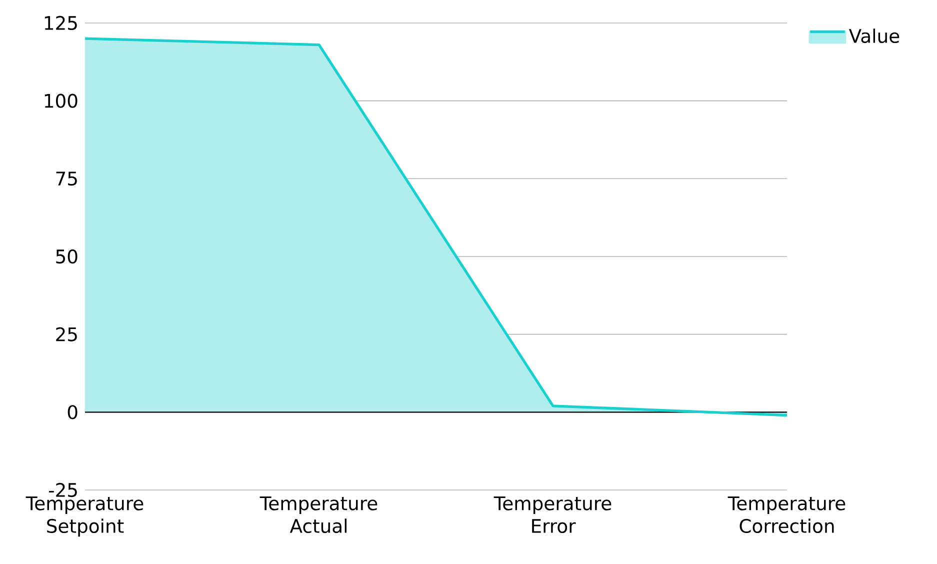  What do you see at coordinates (85, 516) in the screenshot?
I see `x-tick-label: Temperature Setpoint` at bounding box center [85, 516].